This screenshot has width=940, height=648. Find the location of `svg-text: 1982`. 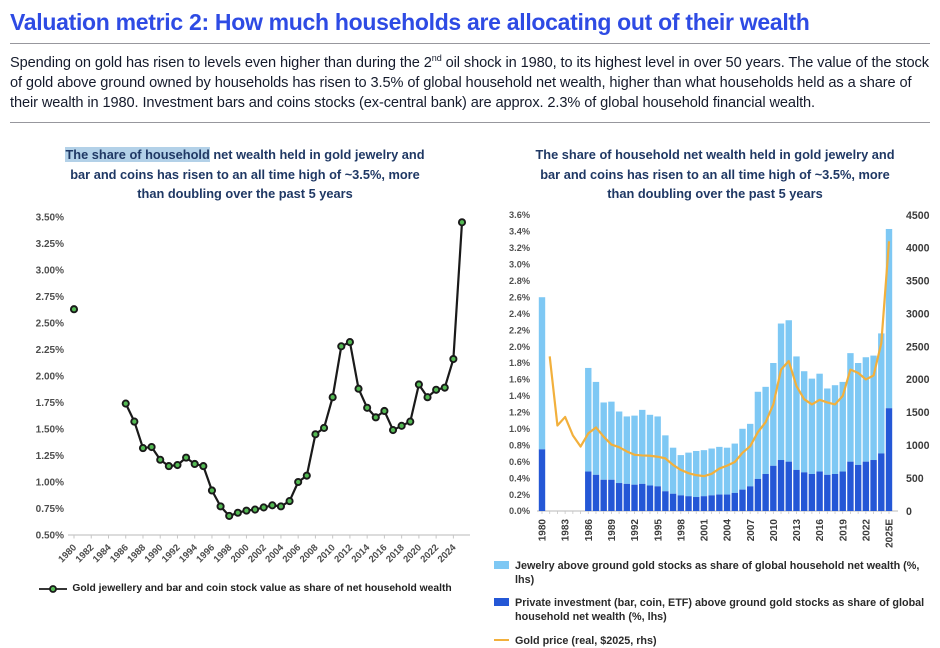

svg-text: 1982 is located at coordinates (85, 554).